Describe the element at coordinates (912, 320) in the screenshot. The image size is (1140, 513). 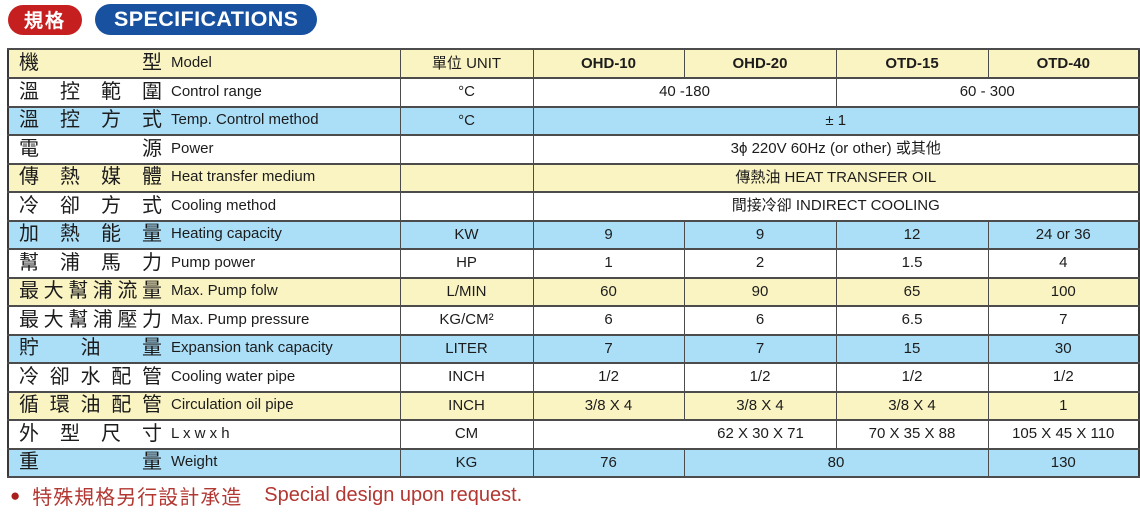
I see `value-cell: 6.5` at that location.